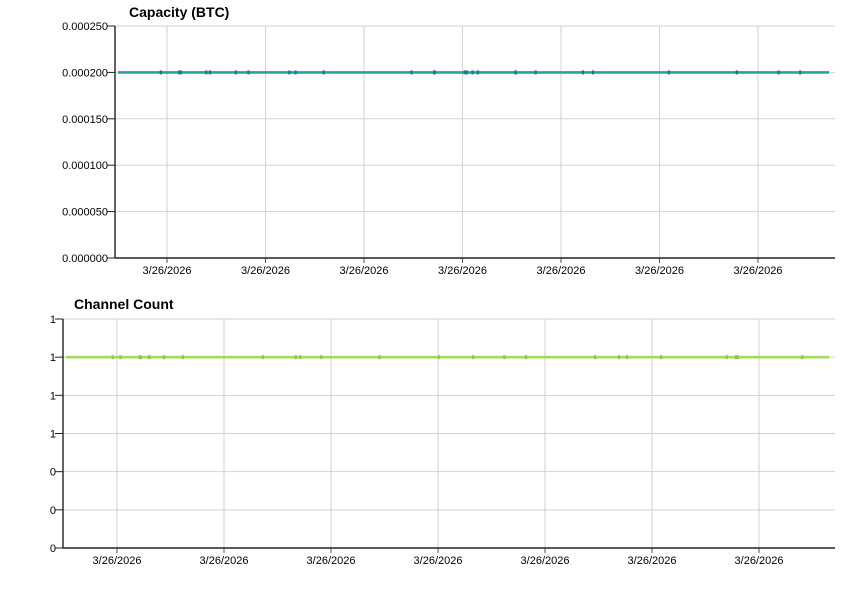 The width and height of the screenshot is (860, 600). I want to click on y-tick-label: 0.000100, so click(85, 166).